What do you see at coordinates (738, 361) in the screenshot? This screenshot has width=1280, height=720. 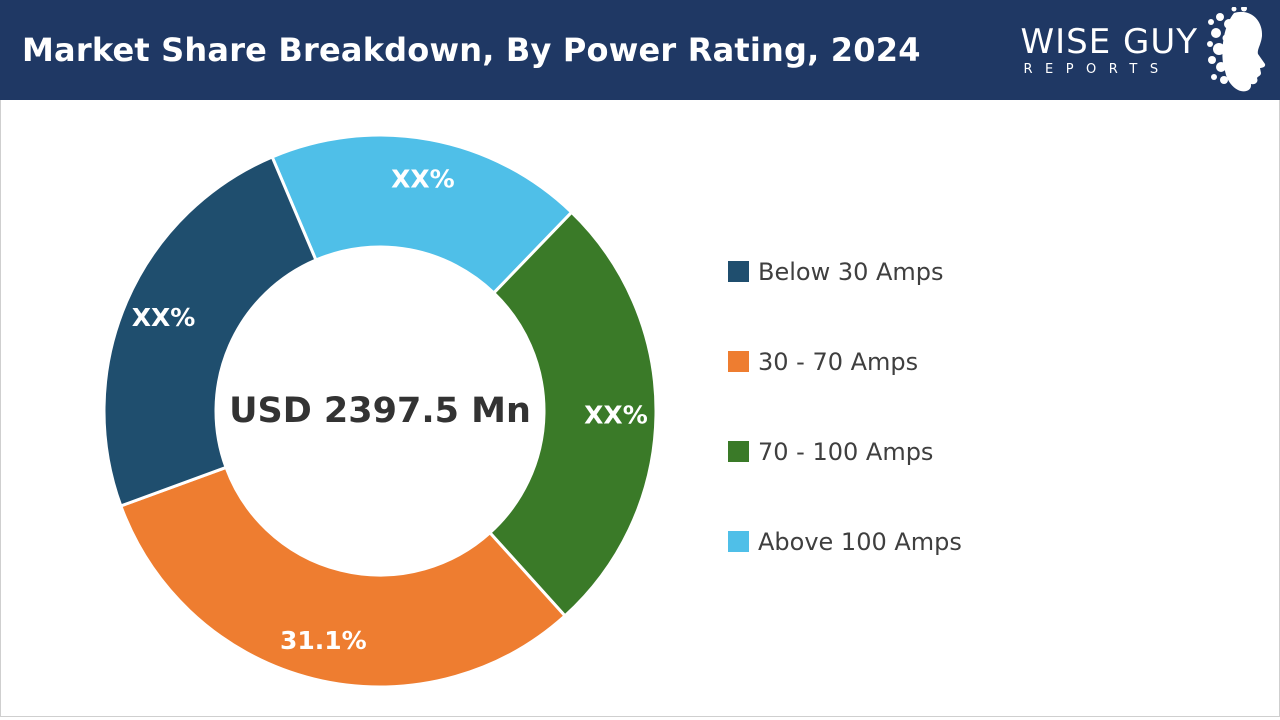 I see `legend-swatch-30-70-amps` at bounding box center [738, 361].